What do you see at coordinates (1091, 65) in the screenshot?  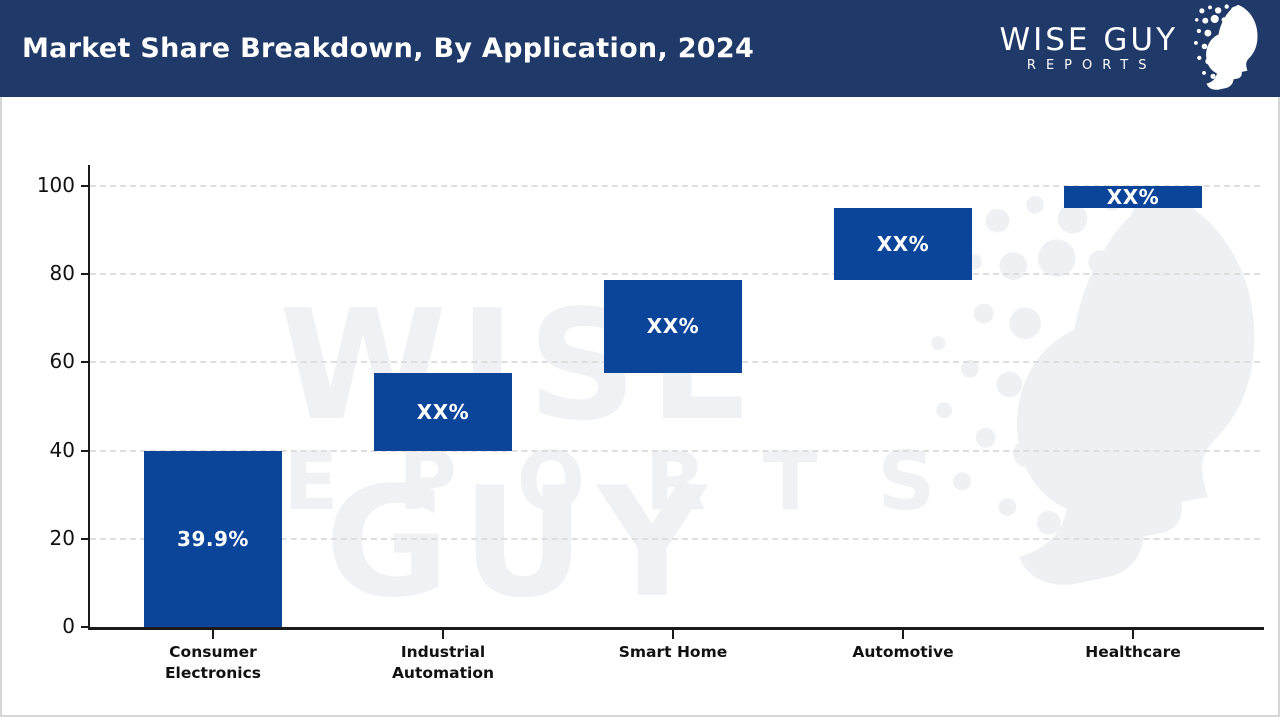 I see `logo-subtitle: REPORTS` at bounding box center [1091, 65].